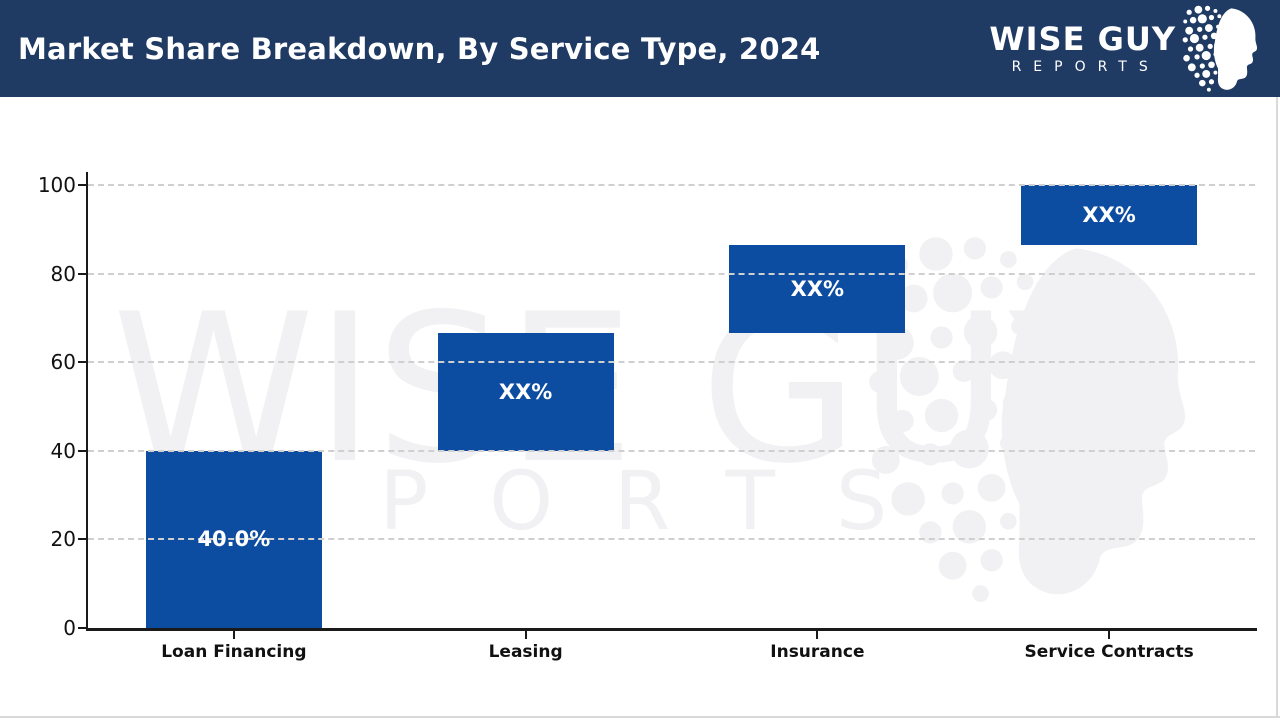 The image size is (1280, 720). What do you see at coordinates (1277, 407) in the screenshot?
I see `frame-right-border` at bounding box center [1277, 407].